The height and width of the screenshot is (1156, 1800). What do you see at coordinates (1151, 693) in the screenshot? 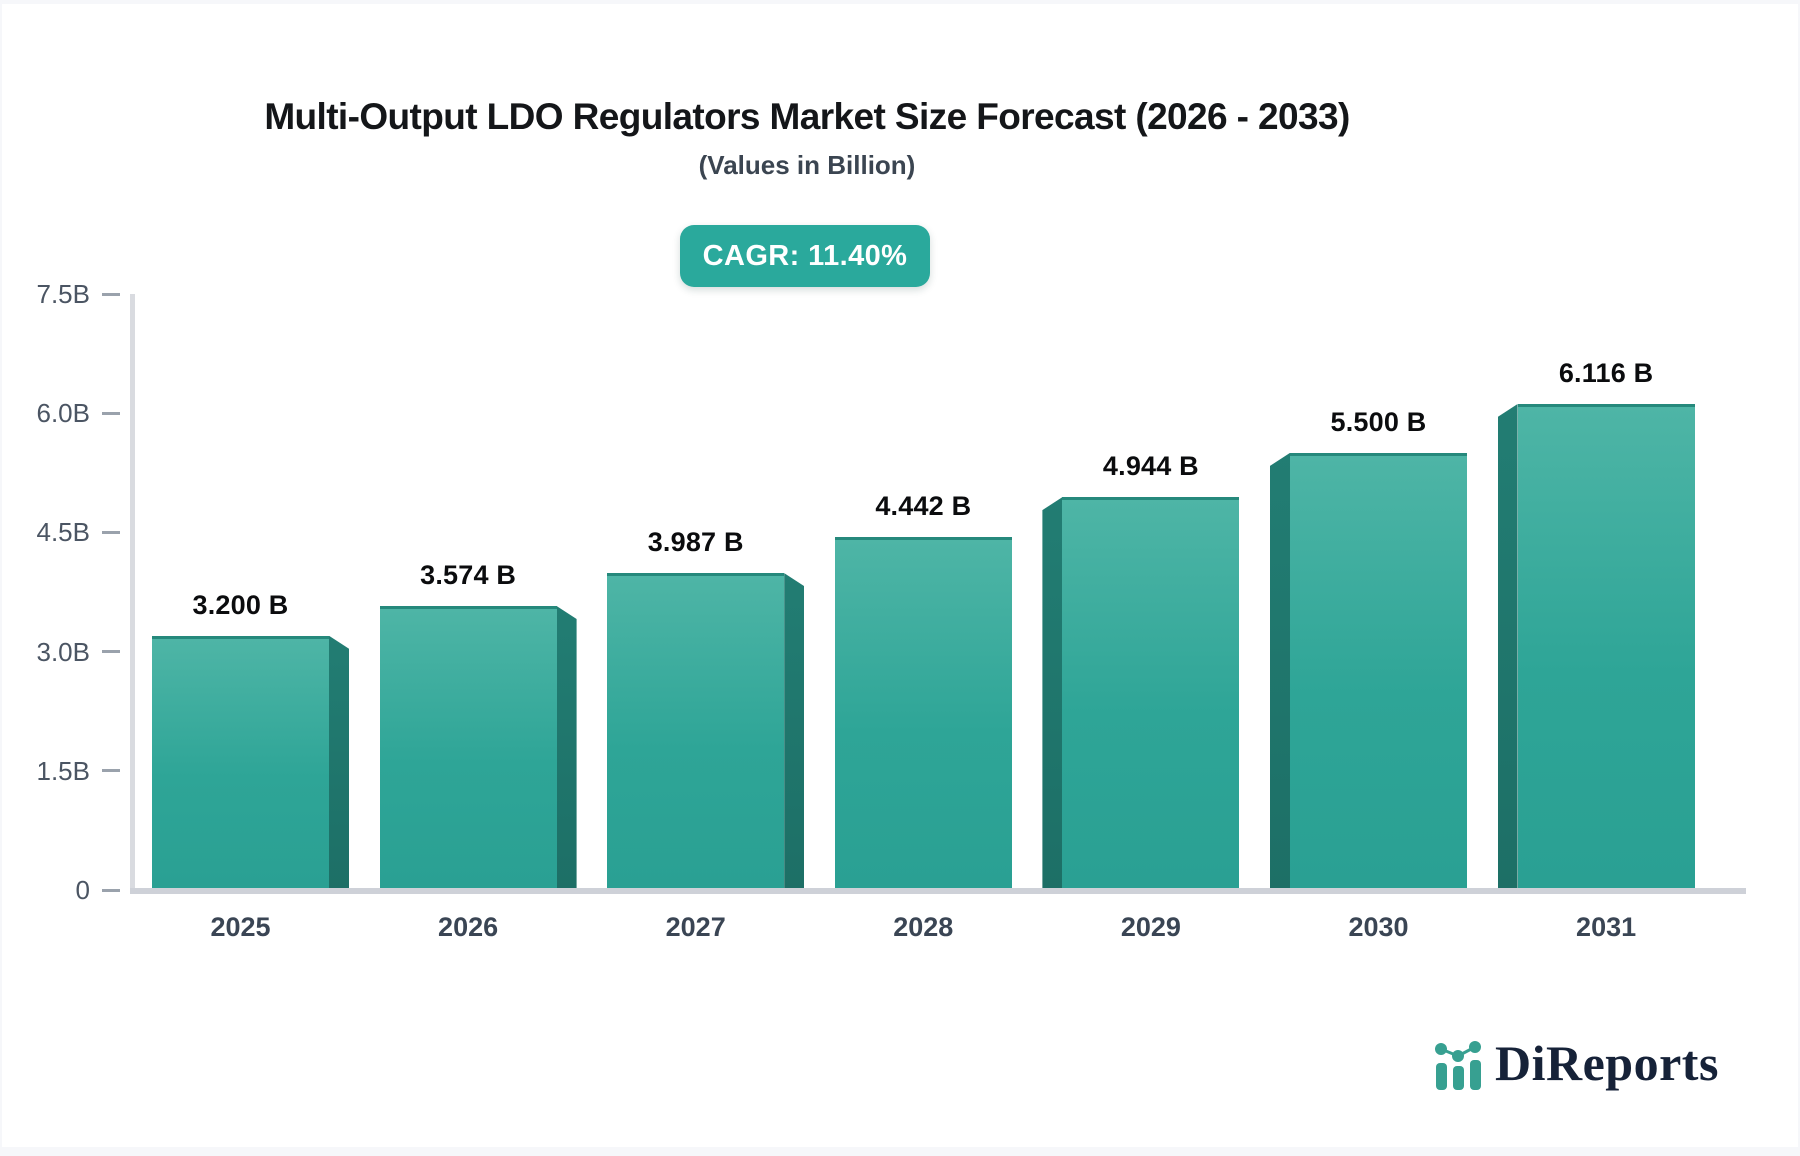
I see `bar-2029` at bounding box center [1151, 693].